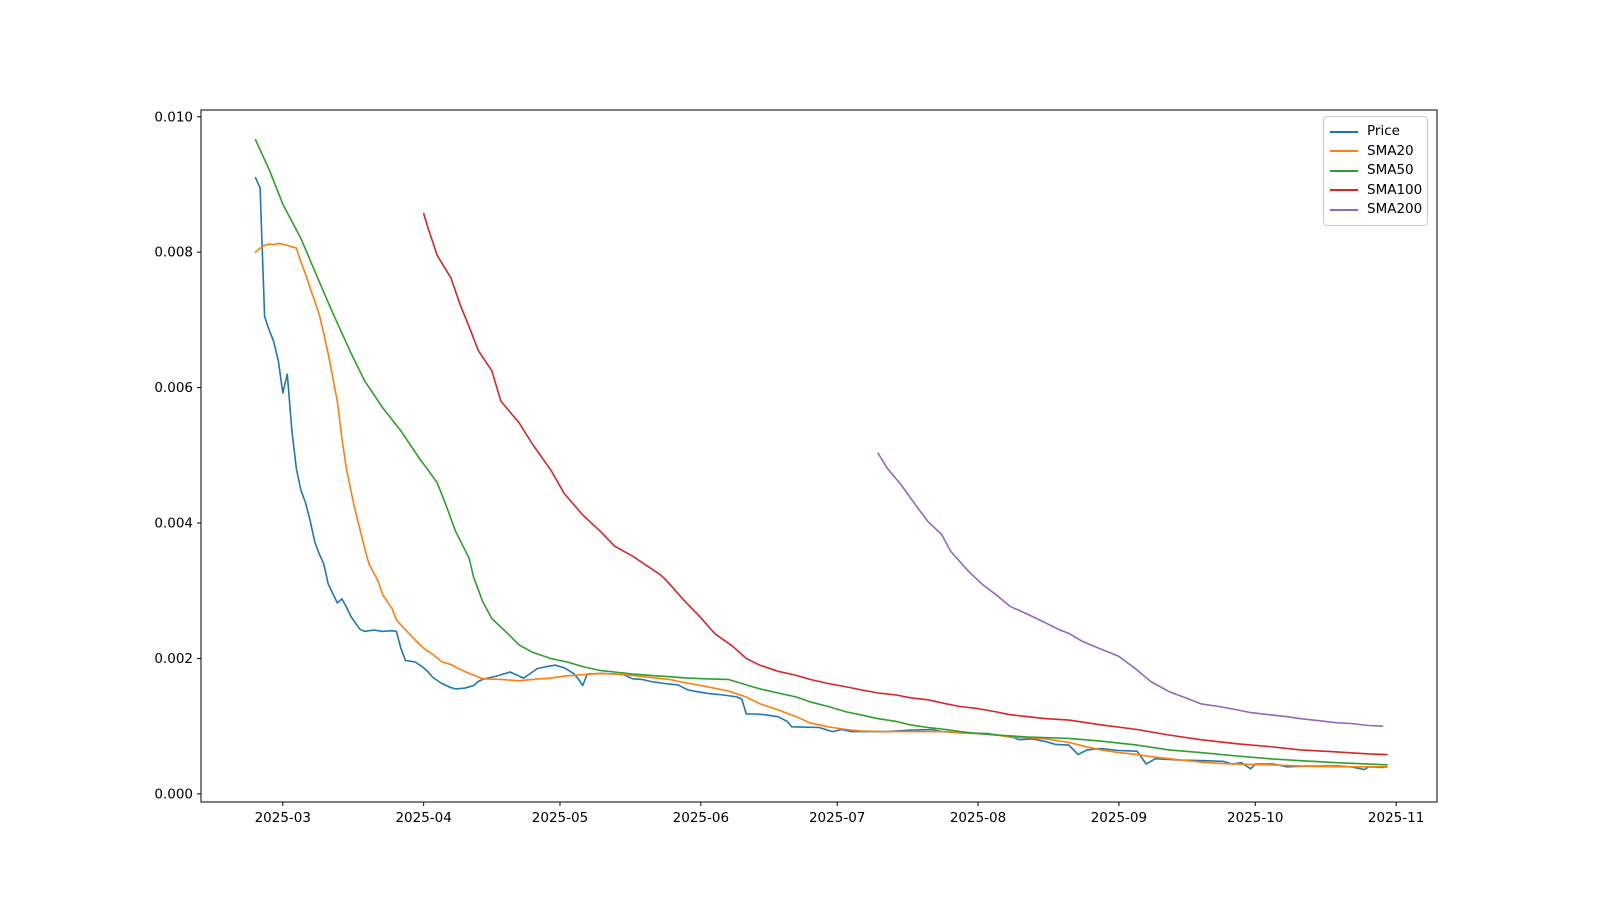 The image size is (1600, 900). What do you see at coordinates (1344, 131) in the screenshot?
I see `legend-line-swatch-price` at bounding box center [1344, 131].